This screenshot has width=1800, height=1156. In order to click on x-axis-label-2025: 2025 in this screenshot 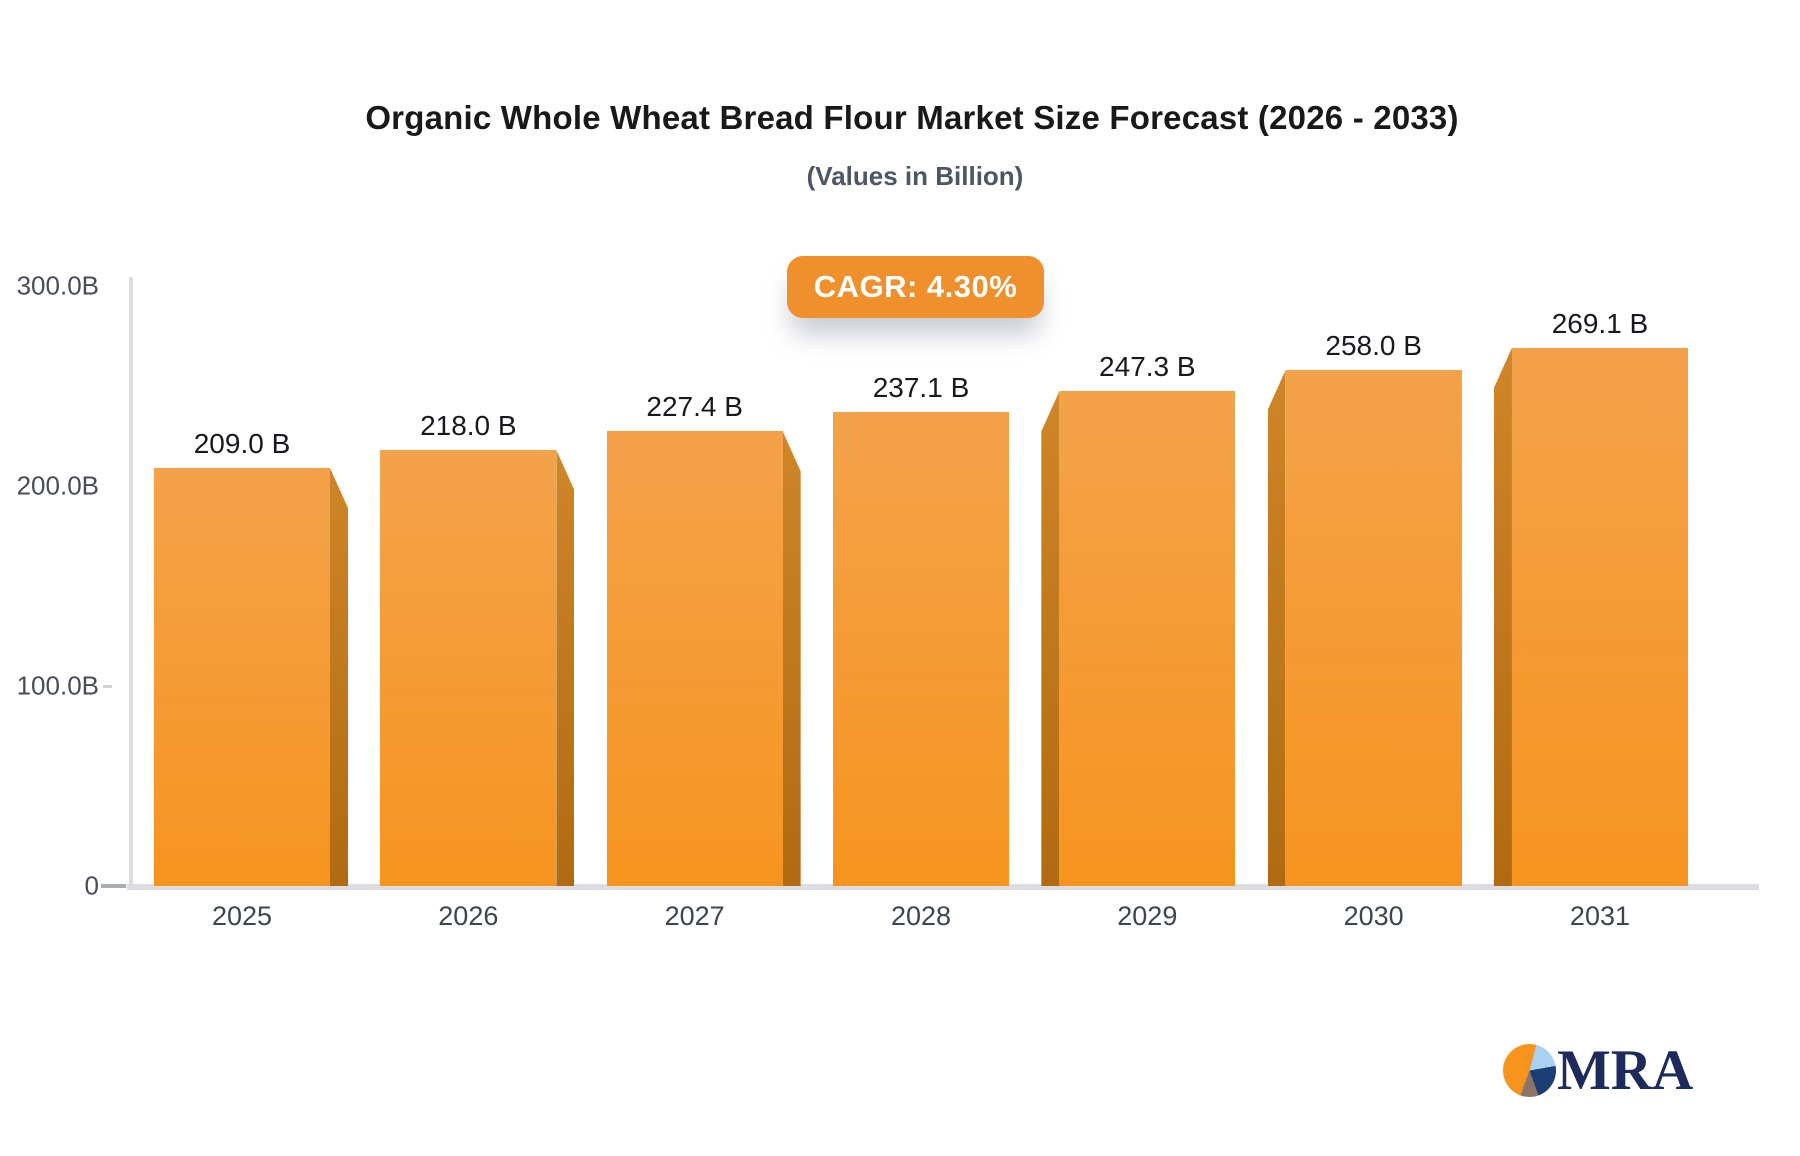, I will do `click(242, 916)`.